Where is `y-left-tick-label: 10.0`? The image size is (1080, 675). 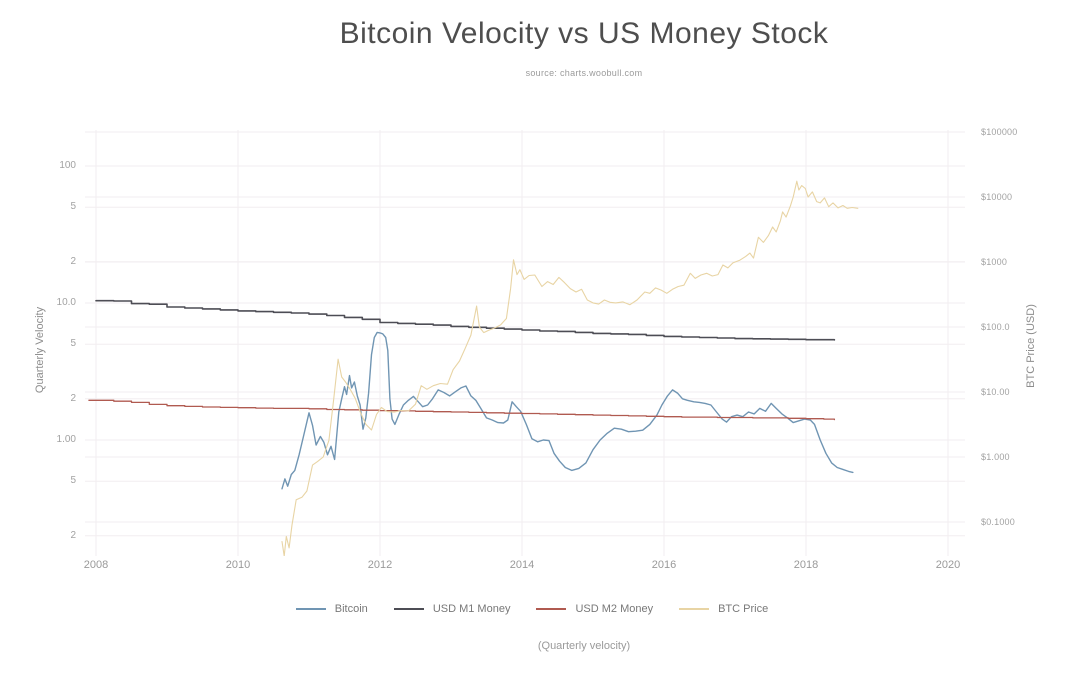 y-left-tick-label: 10.0 is located at coordinates (66, 302).